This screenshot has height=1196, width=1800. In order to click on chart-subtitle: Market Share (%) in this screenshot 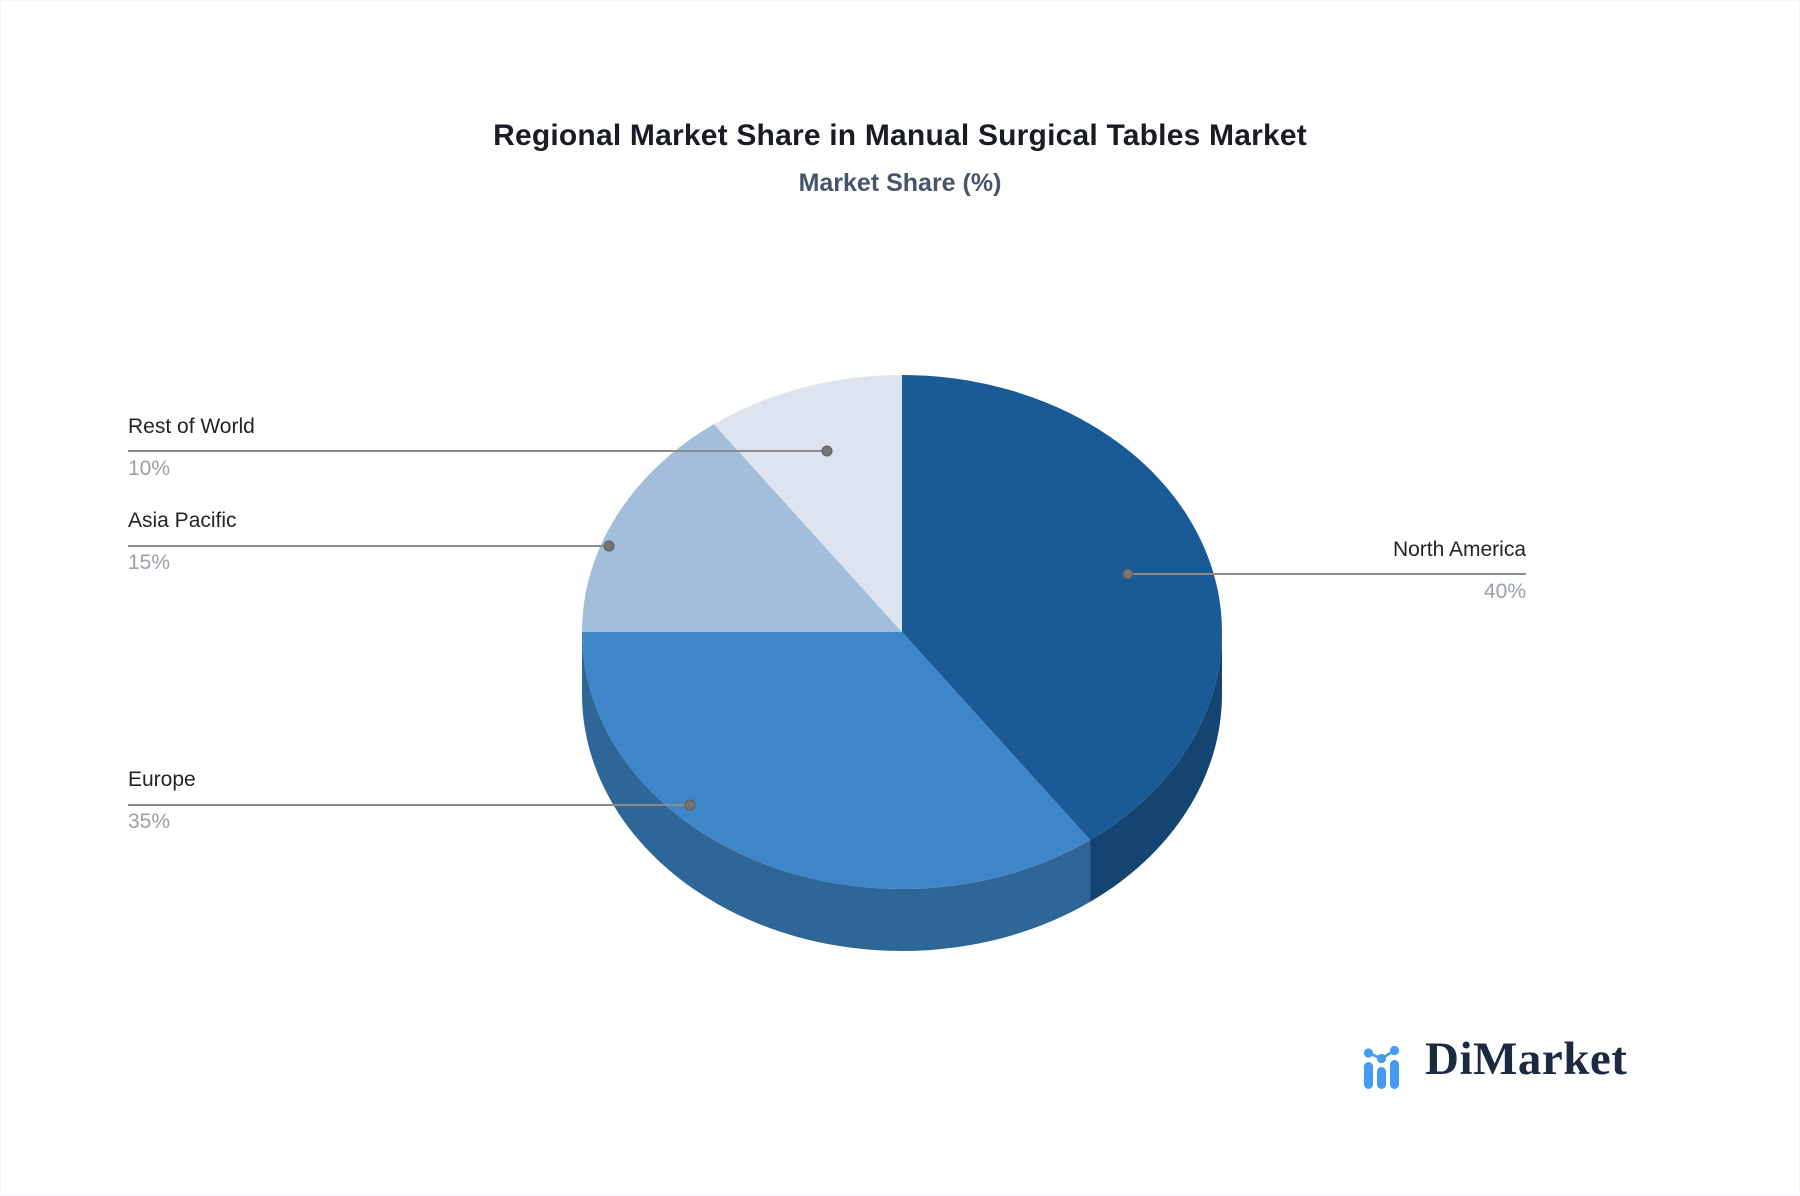, I will do `click(900, 183)`.